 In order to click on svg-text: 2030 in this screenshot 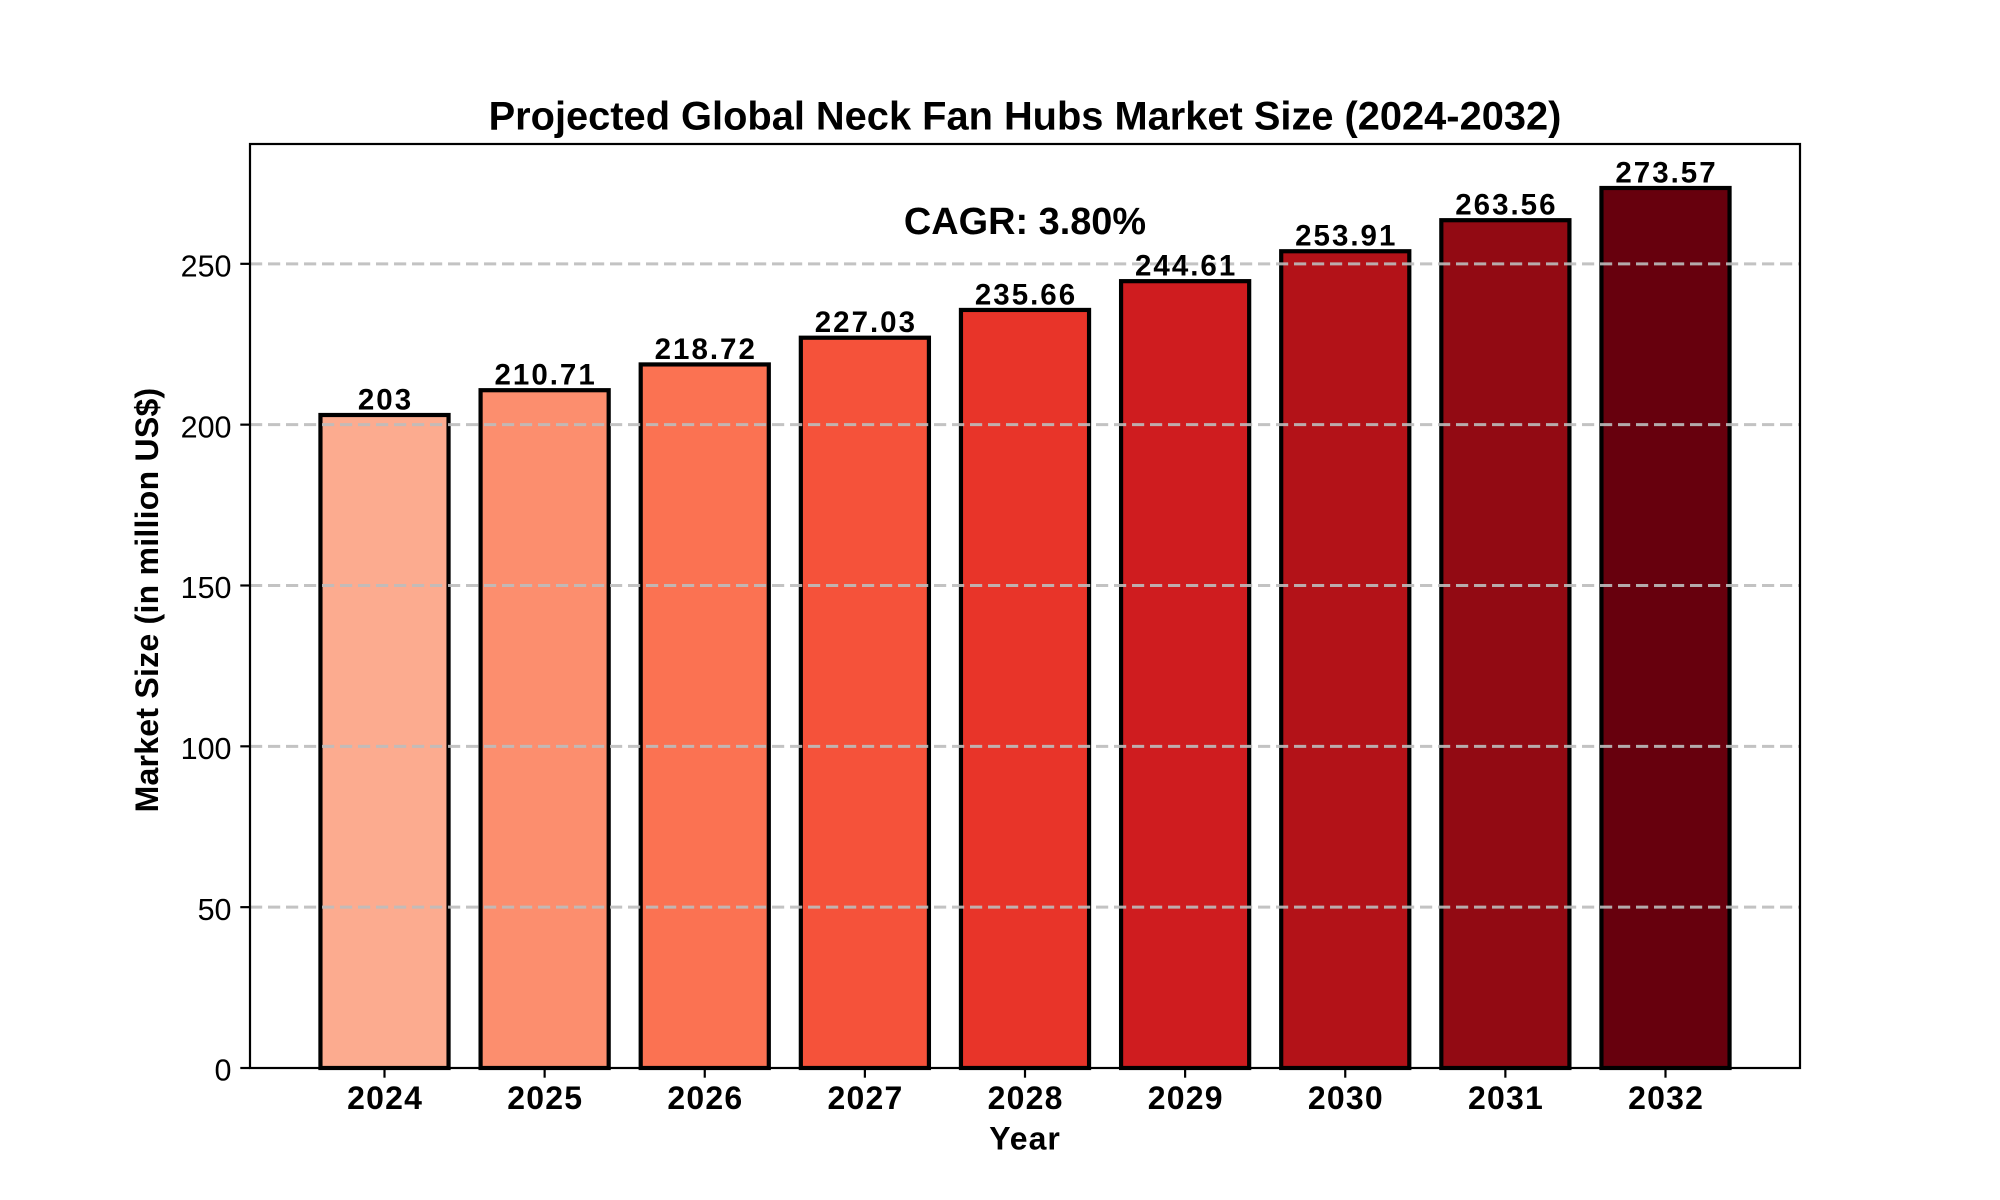, I will do `click(1346, 1098)`.